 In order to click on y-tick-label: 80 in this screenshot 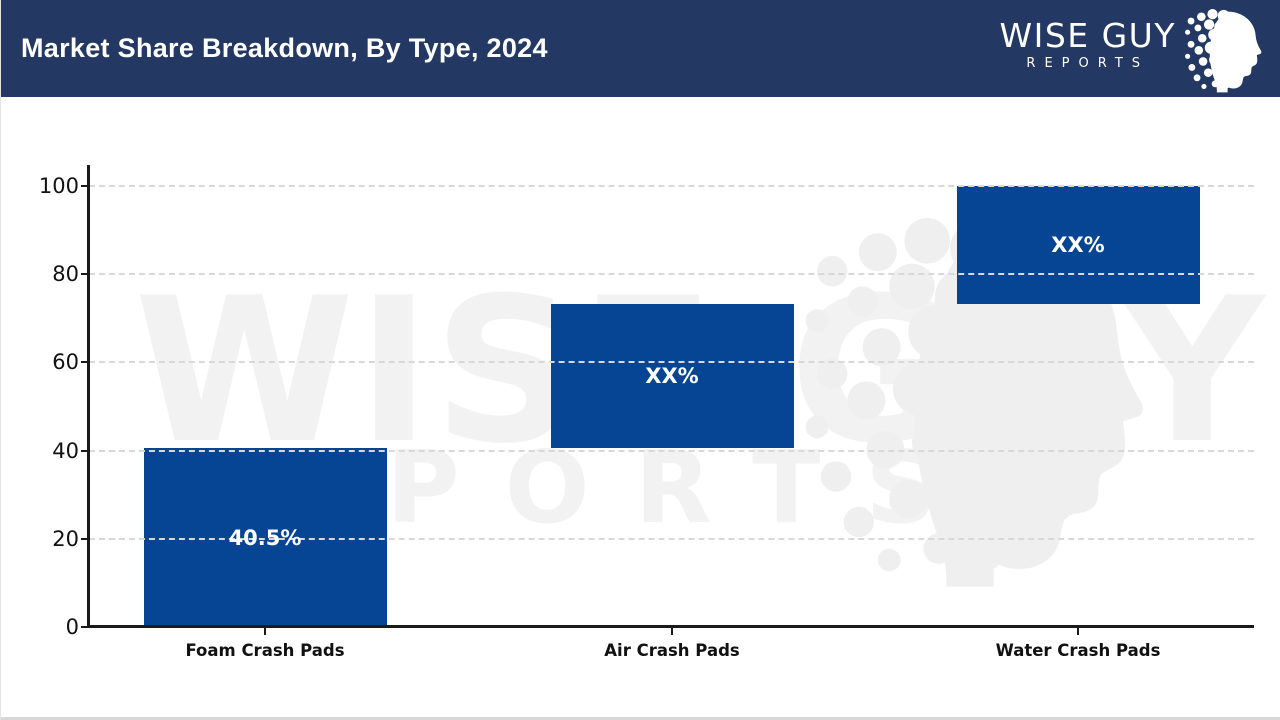, I will do `click(65, 274)`.